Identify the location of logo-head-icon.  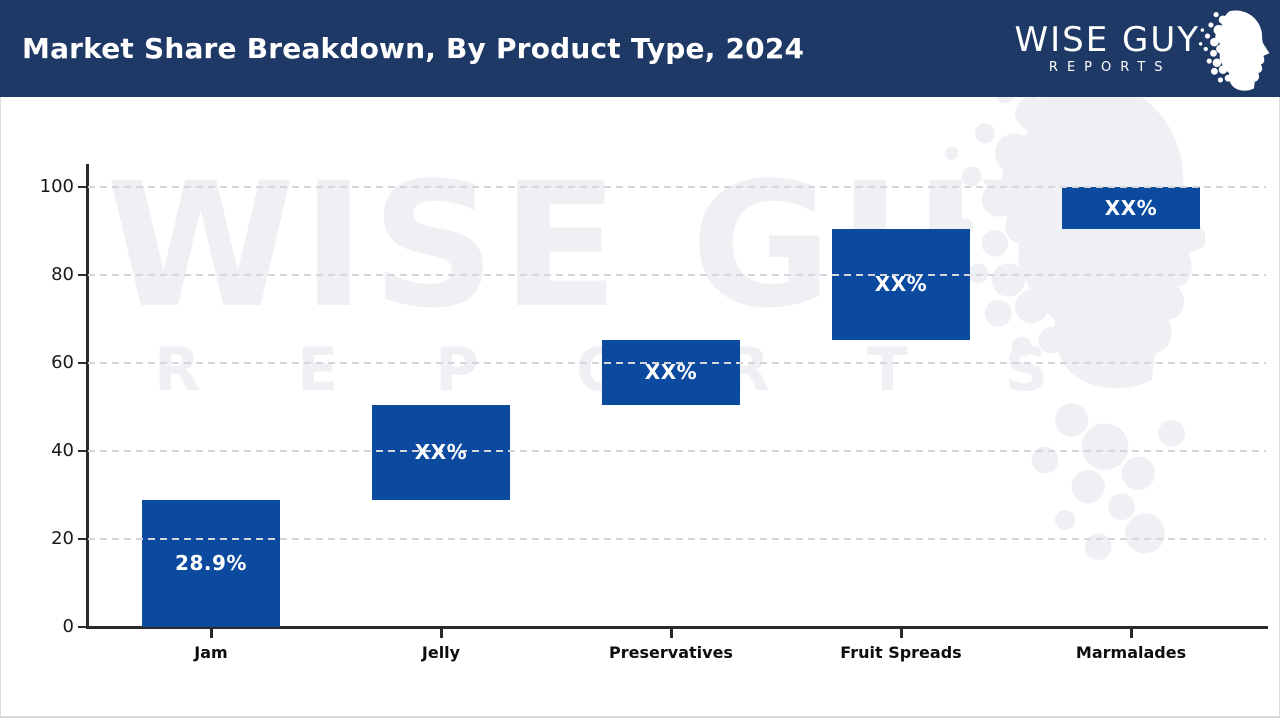
(1234, 50).